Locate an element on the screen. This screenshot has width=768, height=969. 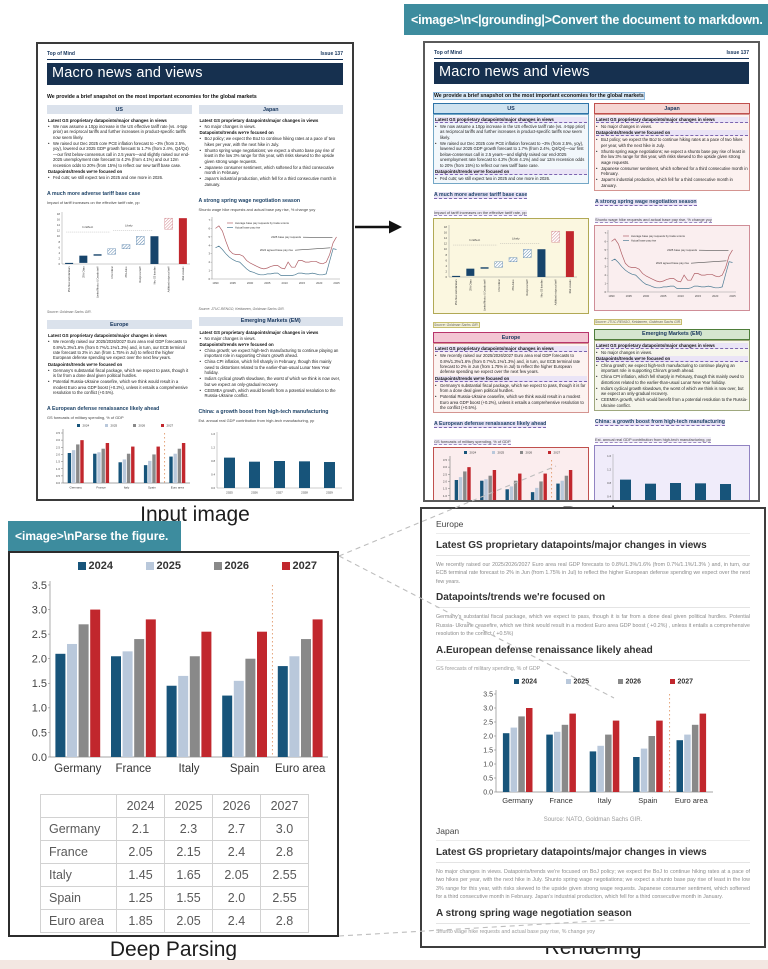
table-row: France 2.05 2.15 2.4 2.8 is located at coordinates (174, 852).